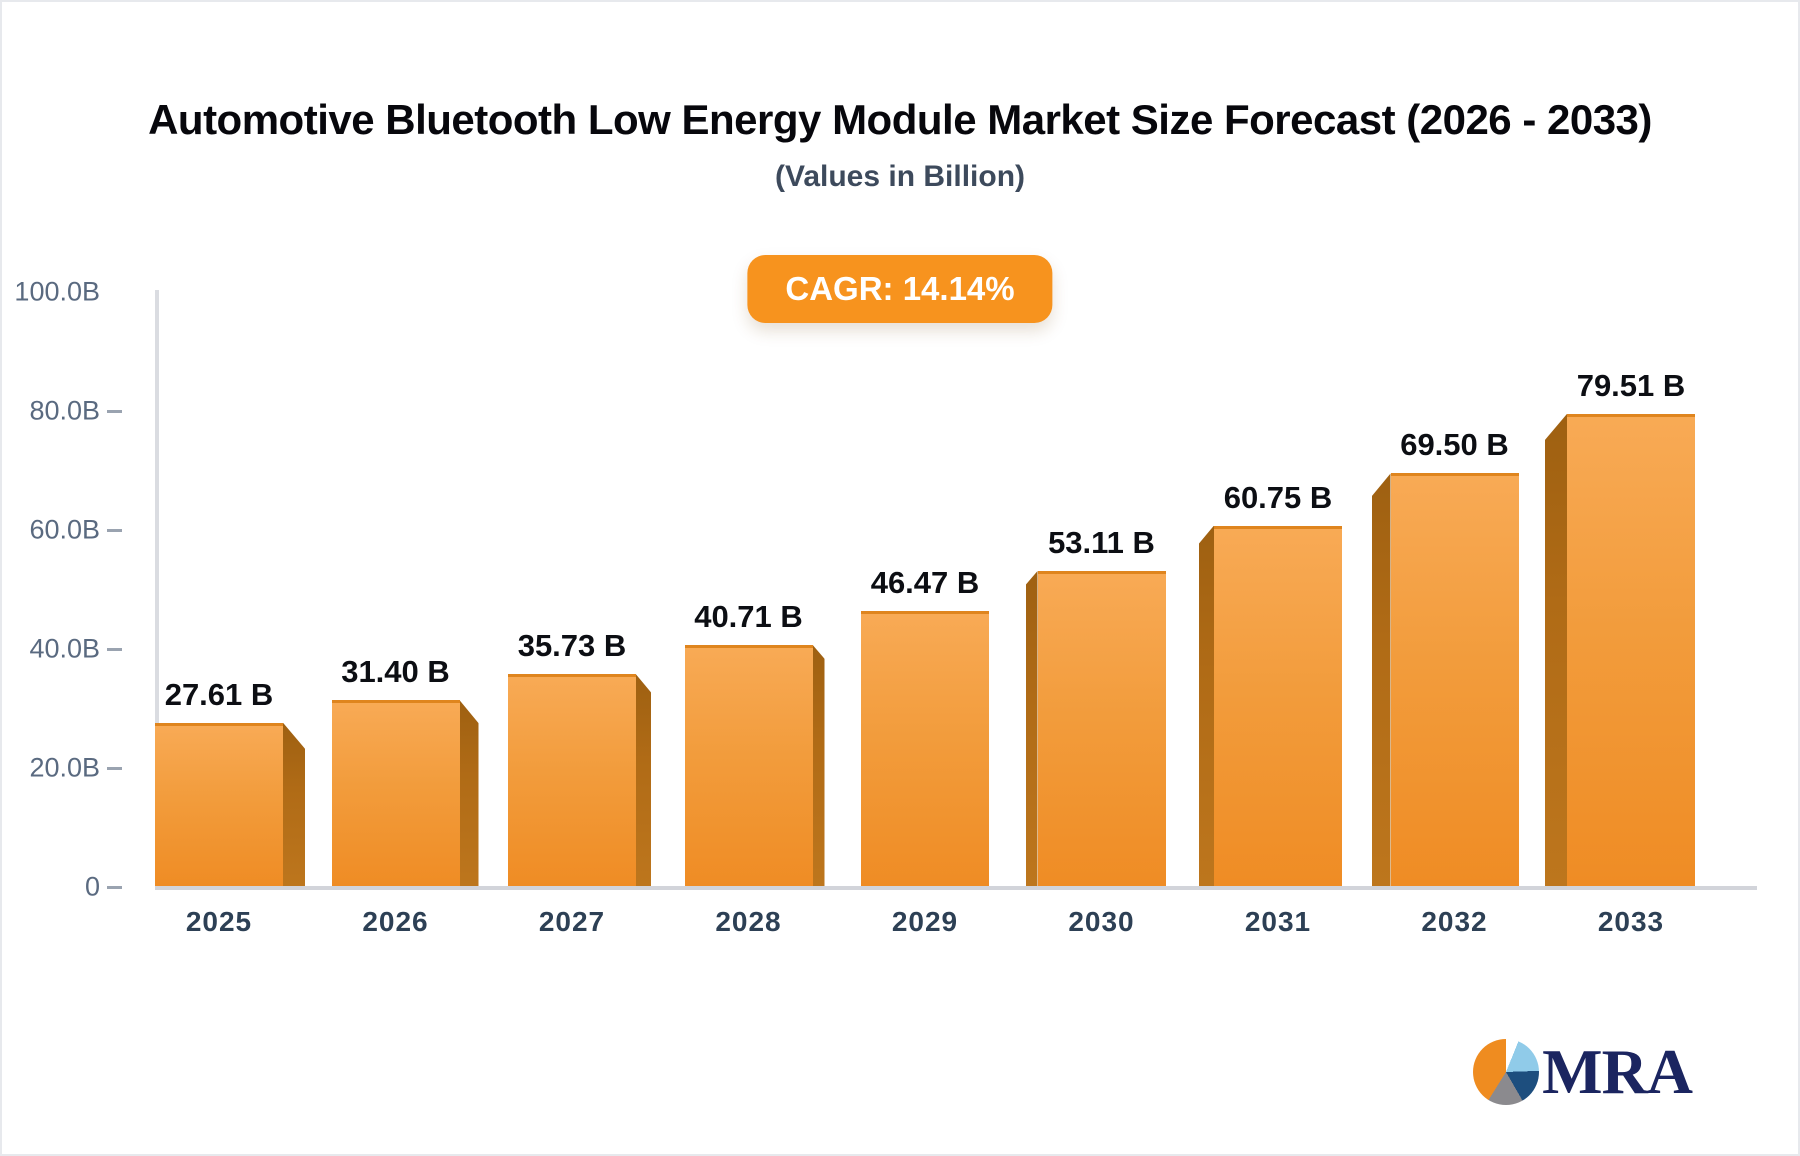 Image resolution: width=1800 pixels, height=1156 pixels. What do you see at coordinates (157, 590) in the screenshot?
I see `y-axis-line` at bounding box center [157, 590].